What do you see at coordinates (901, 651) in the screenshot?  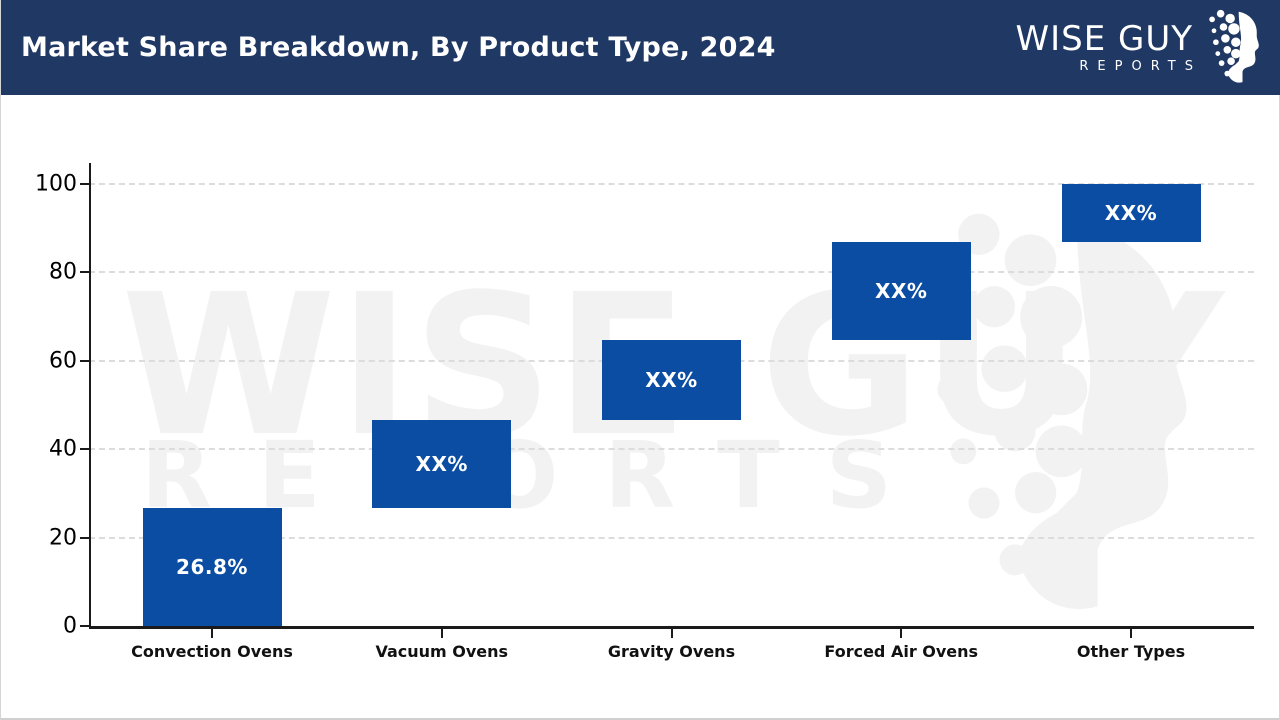 I see `x-tick-label: Forced Air Ovens` at bounding box center [901, 651].